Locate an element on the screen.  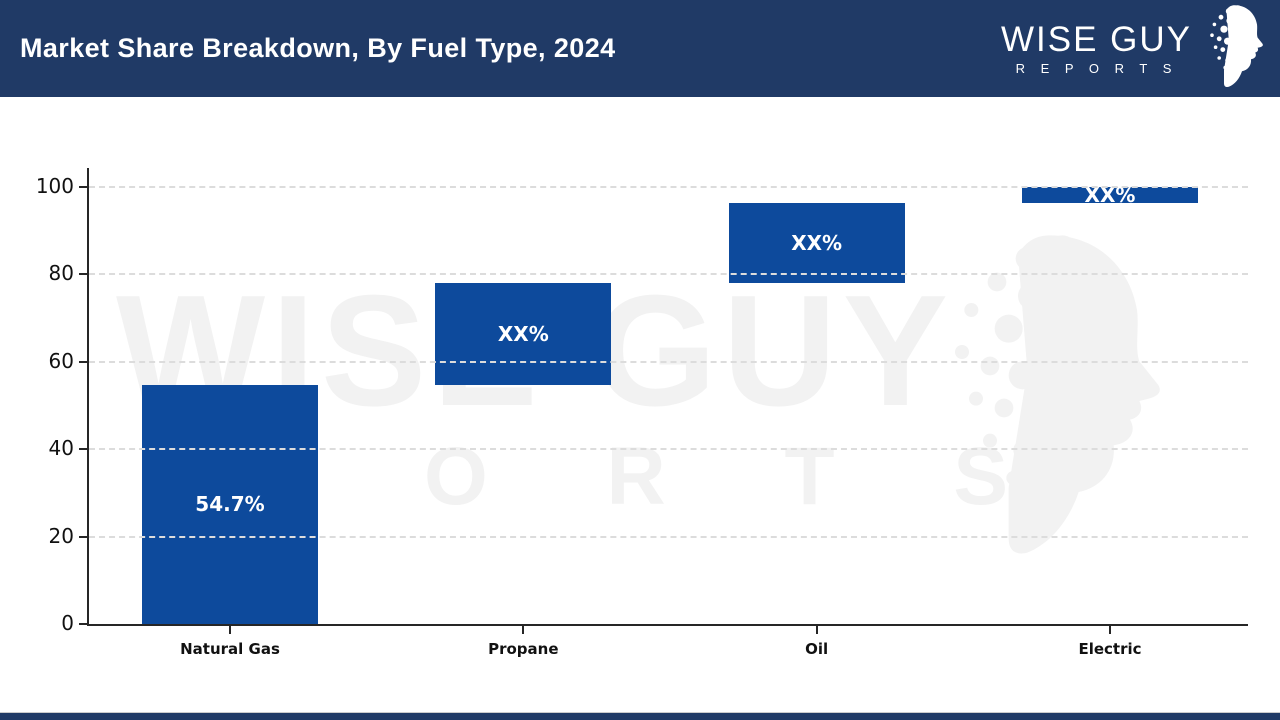
logo-wordmark: WISE GUY is located at coordinates (1096, 39).